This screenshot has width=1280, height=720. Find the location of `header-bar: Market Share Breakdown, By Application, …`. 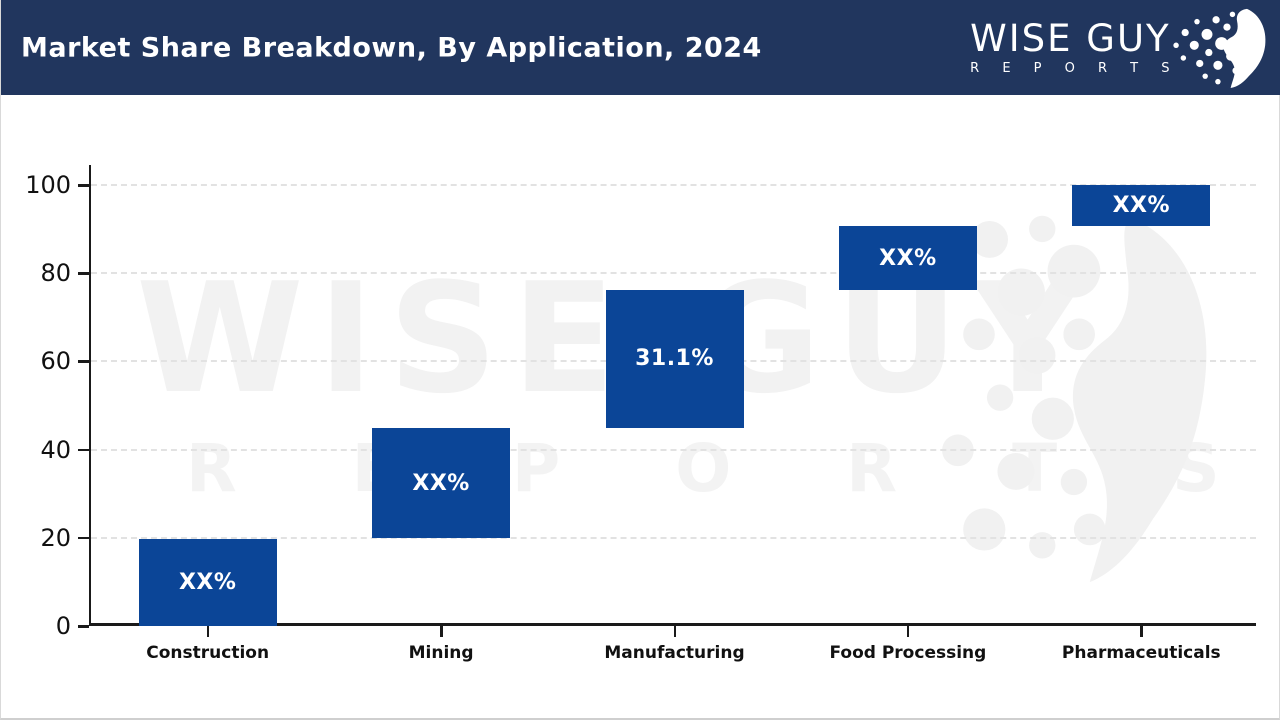

header-bar: Market Share Breakdown, By Application, … is located at coordinates (640, 47).